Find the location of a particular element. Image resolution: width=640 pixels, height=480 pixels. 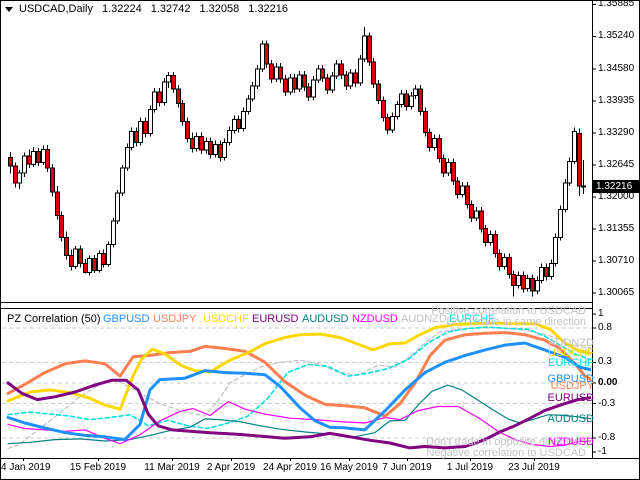

legend-item-eurchf: EURCHF is located at coordinates (472, 319).